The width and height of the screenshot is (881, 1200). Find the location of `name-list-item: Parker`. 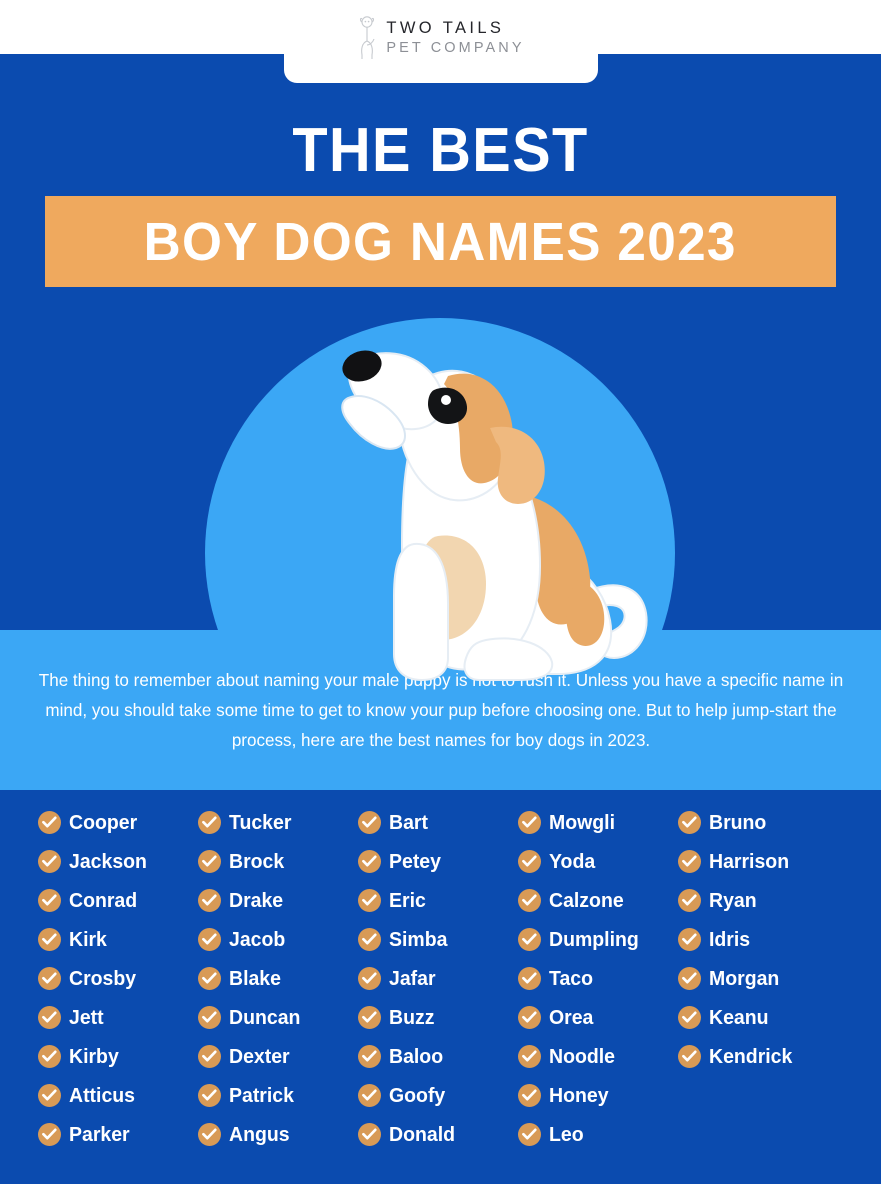

name-list-item: Parker is located at coordinates (118, 1134).